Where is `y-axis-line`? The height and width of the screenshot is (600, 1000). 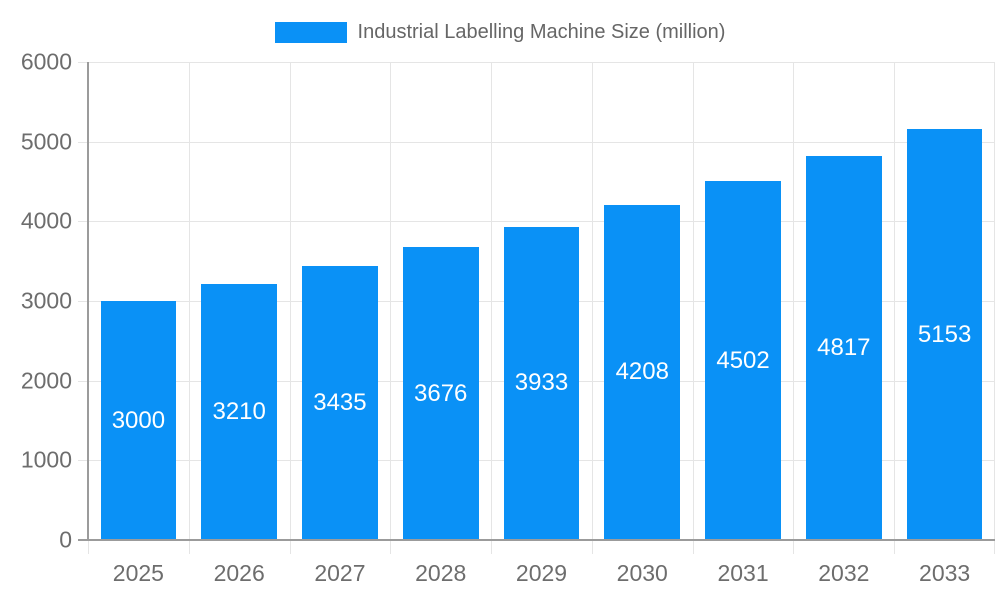 y-axis-line is located at coordinates (88, 301).